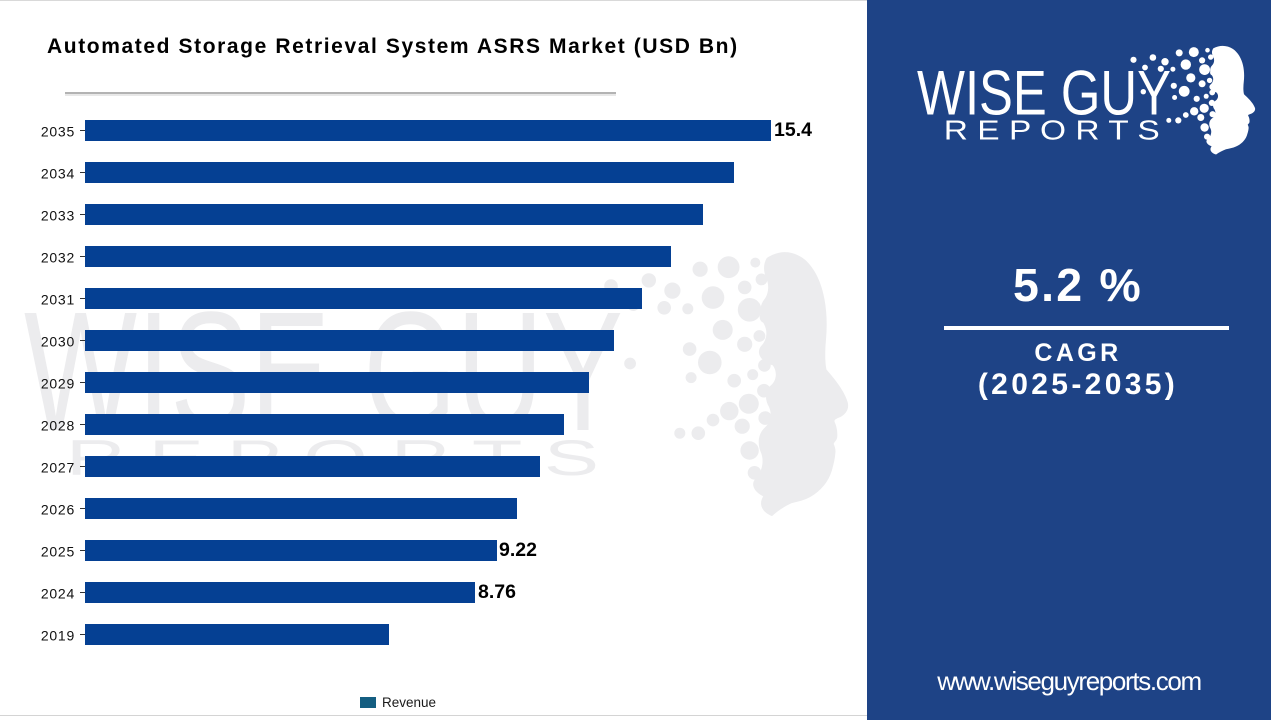 This screenshot has height=720, width=1271. I want to click on svg-text: WISE GUY, so click(1044, 94).